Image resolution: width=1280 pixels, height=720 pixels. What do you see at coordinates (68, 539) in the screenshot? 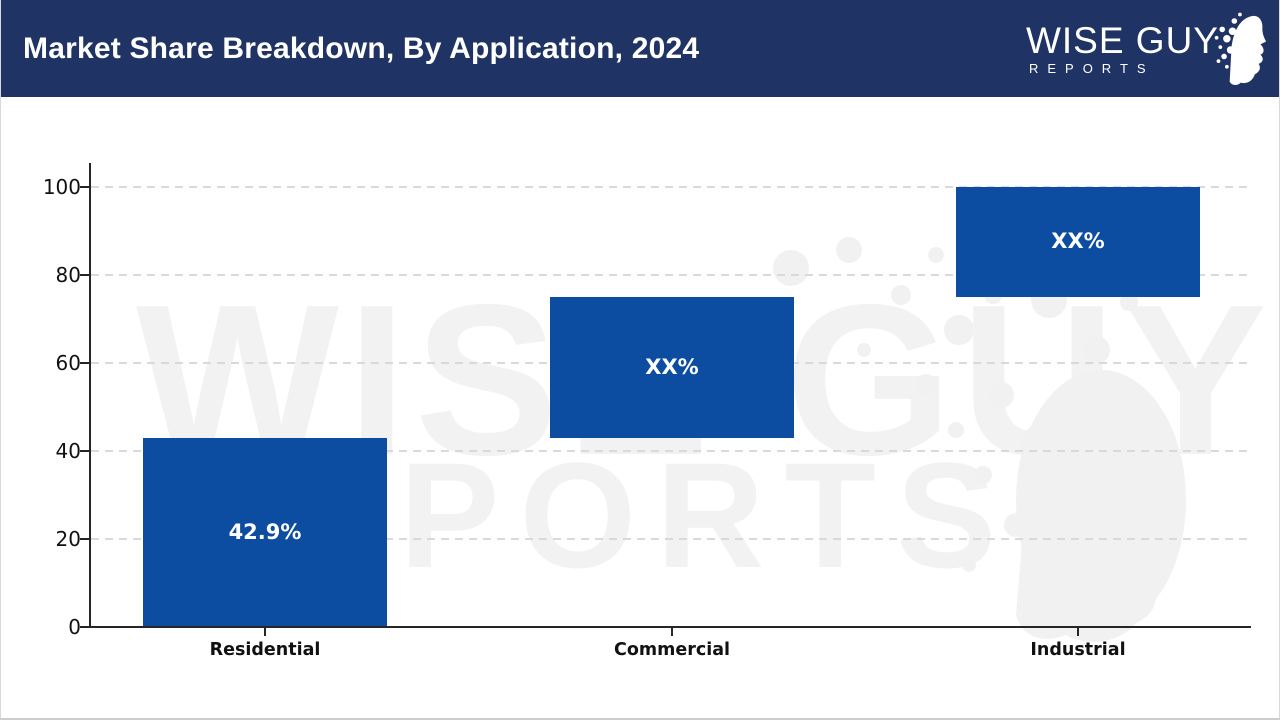
I see `y-axis-tick-label: 20` at bounding box center [68, 539].